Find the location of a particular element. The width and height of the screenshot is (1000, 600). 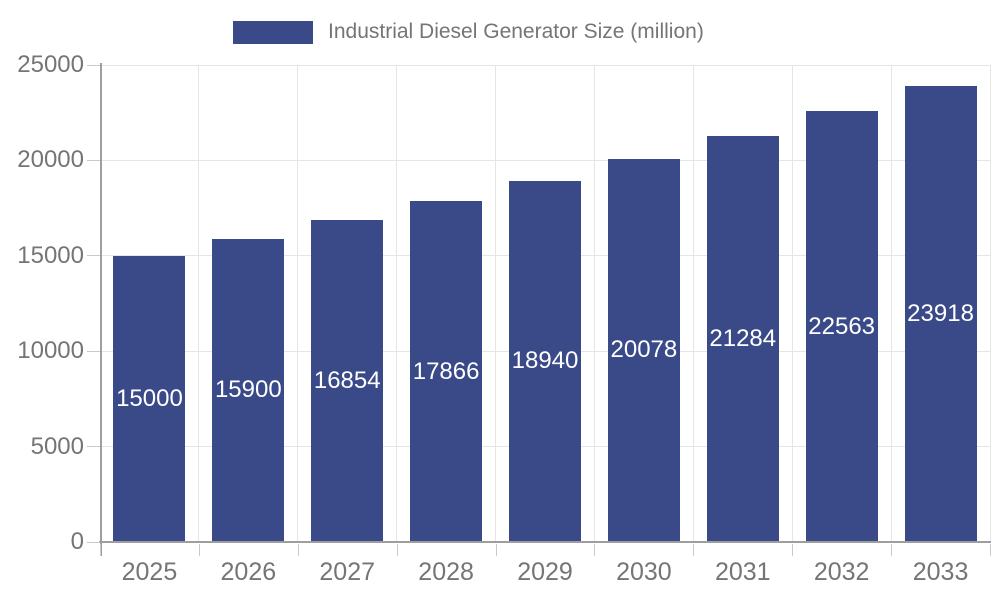

y-axis-line is located at coordinates (101, 309).